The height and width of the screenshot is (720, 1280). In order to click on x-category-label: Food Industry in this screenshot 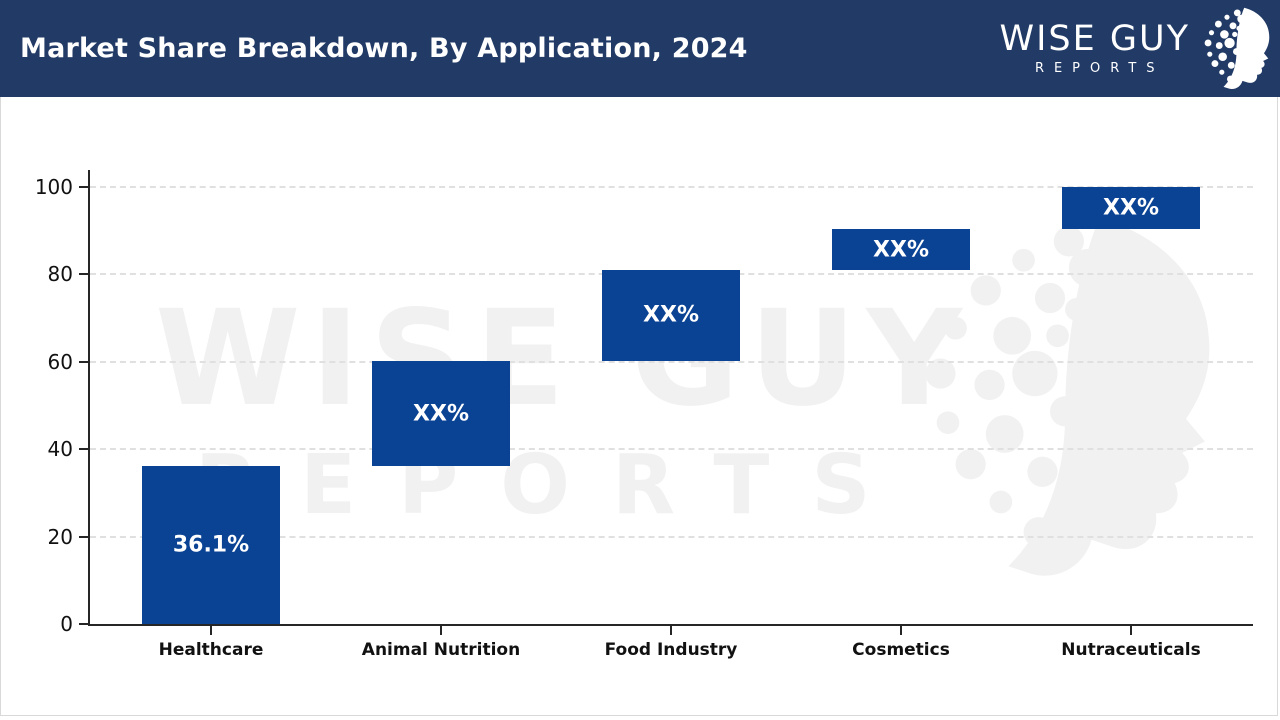, I will do `click(671, 650)`.